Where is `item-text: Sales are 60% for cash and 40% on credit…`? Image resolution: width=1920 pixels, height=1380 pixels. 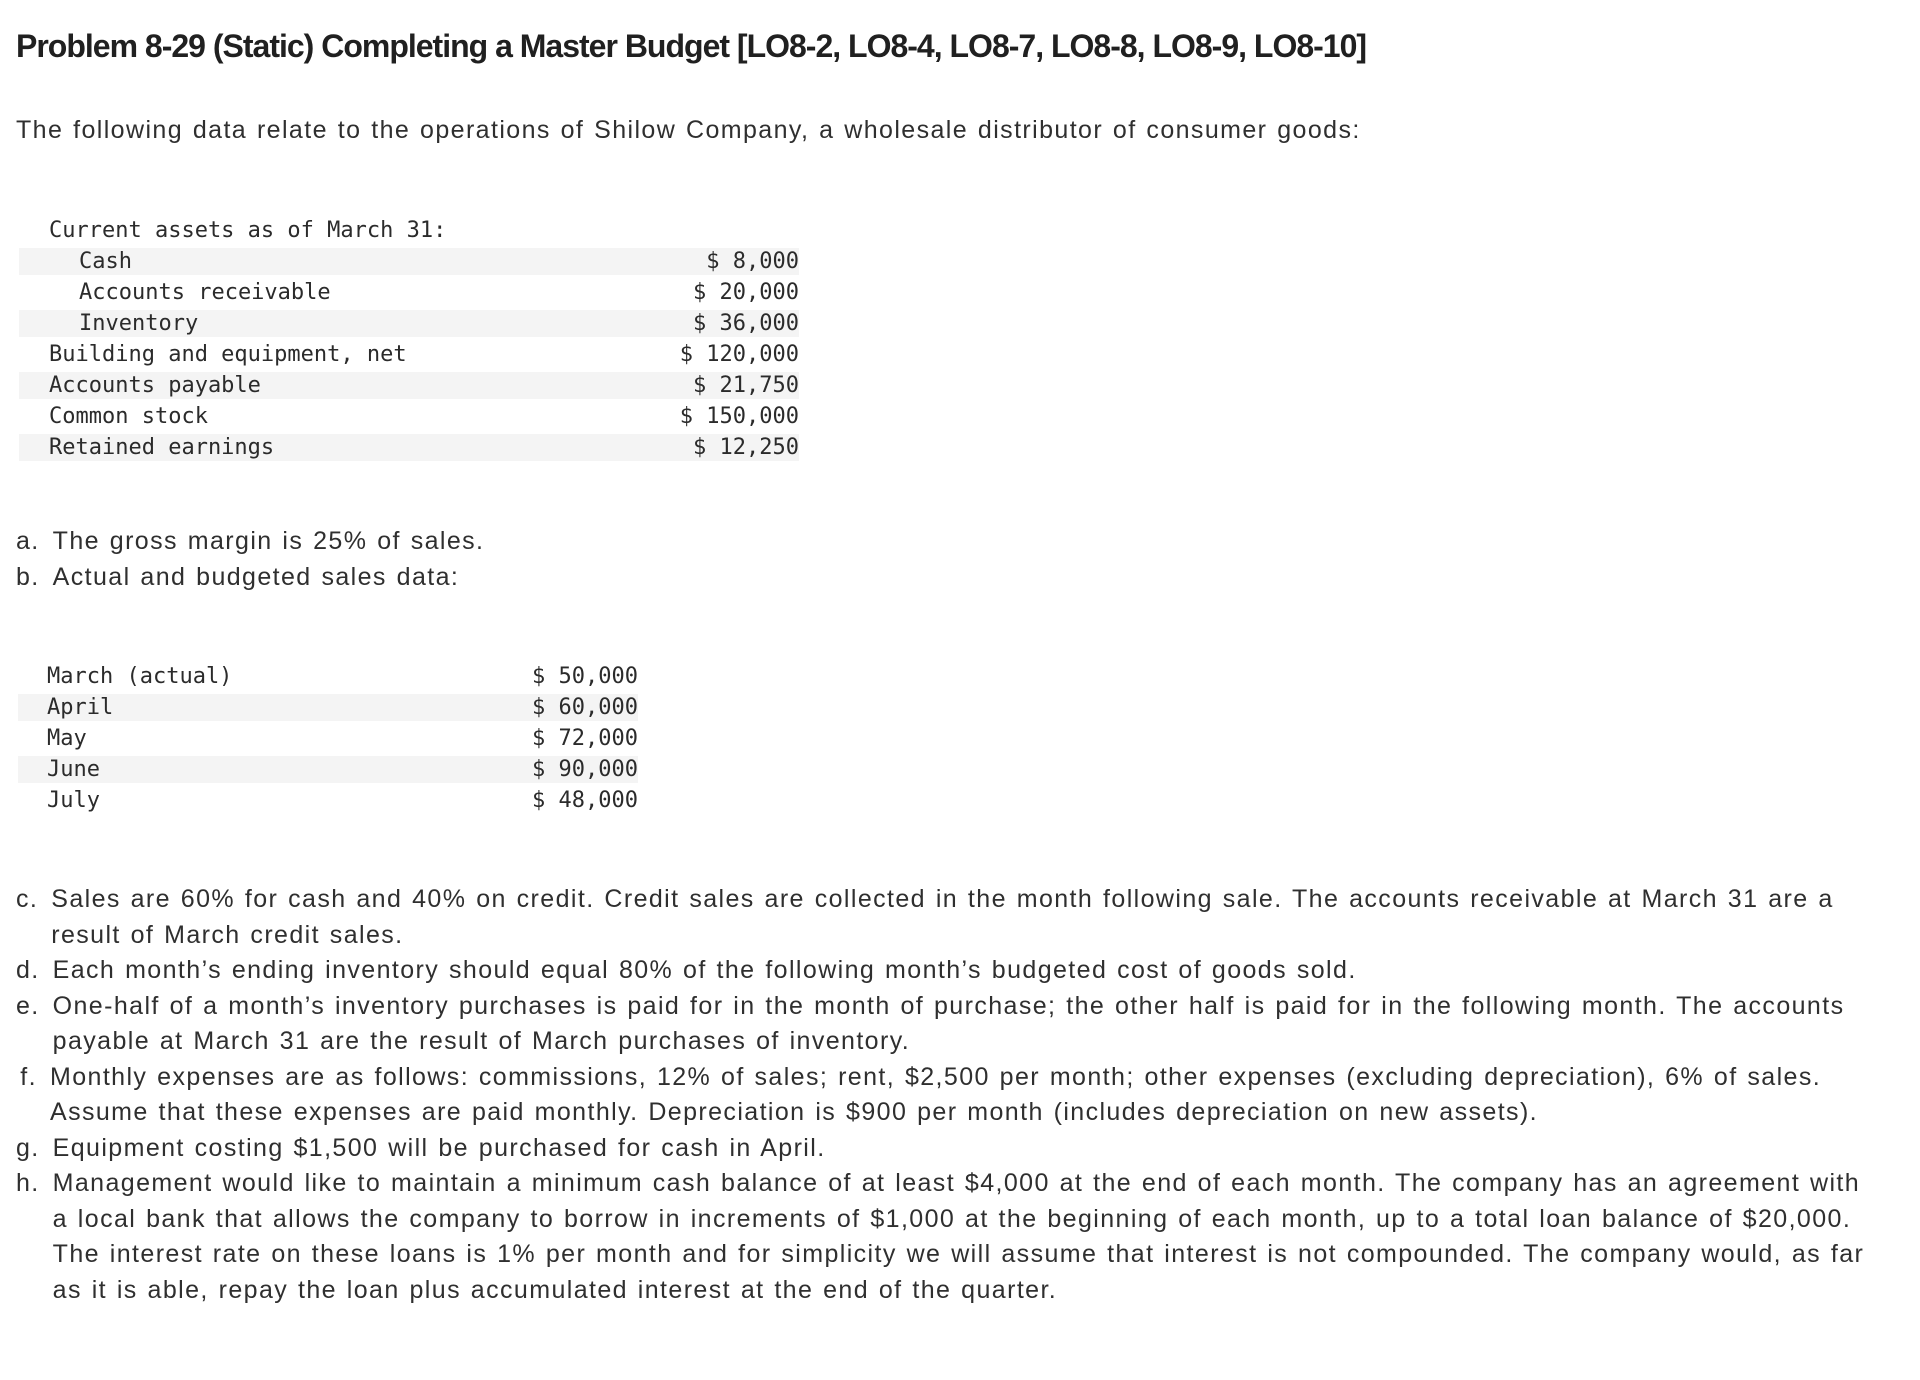
item-text: Sales are 60% for cash and 40% on credit… is located at coordinates (942, 917).